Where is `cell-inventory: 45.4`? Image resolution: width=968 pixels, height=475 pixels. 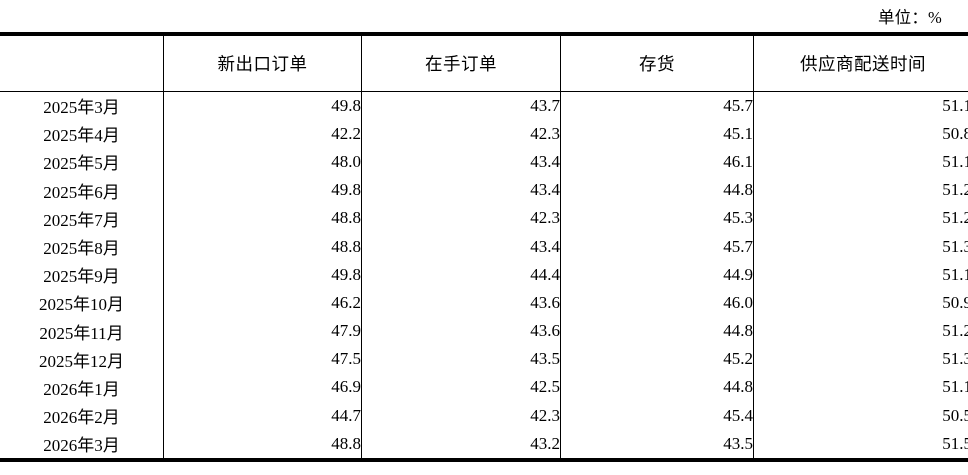 cell-inventory: 45.4 is located at coordinates (657, 415).